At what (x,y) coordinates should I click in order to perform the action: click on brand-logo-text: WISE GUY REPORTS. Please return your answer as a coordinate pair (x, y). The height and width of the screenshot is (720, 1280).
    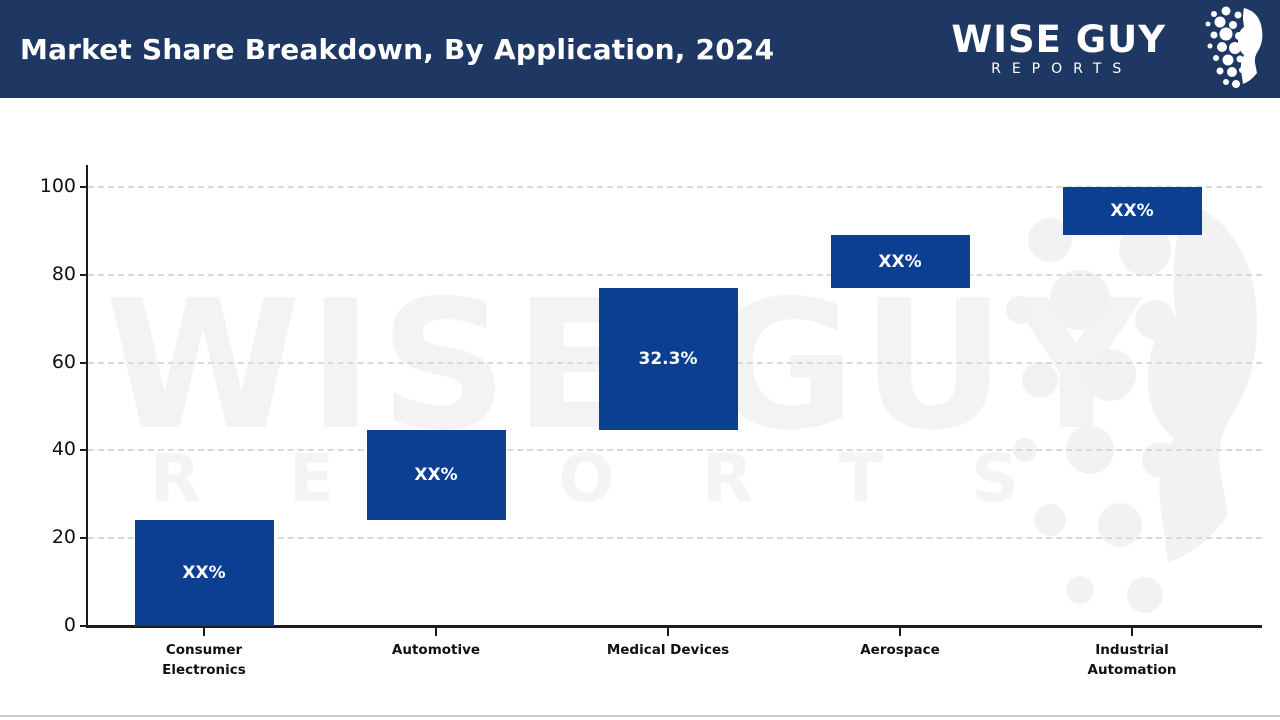
    Looking at the image, I should click on (1058, 48).